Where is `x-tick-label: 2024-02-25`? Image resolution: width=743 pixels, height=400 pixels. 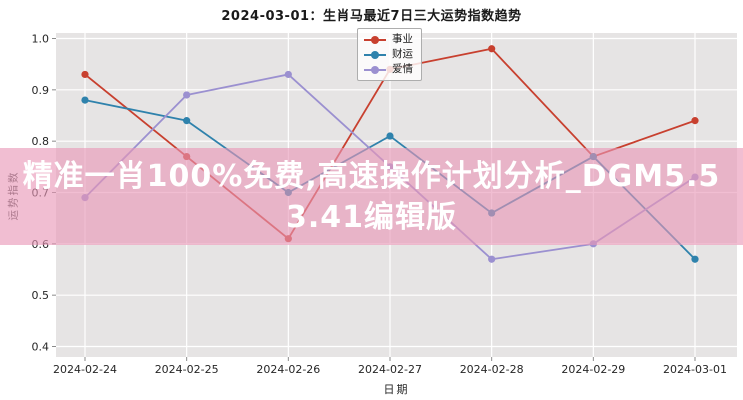
x-tick-label: 2024-02-25 is located at coordinates (187, 369).